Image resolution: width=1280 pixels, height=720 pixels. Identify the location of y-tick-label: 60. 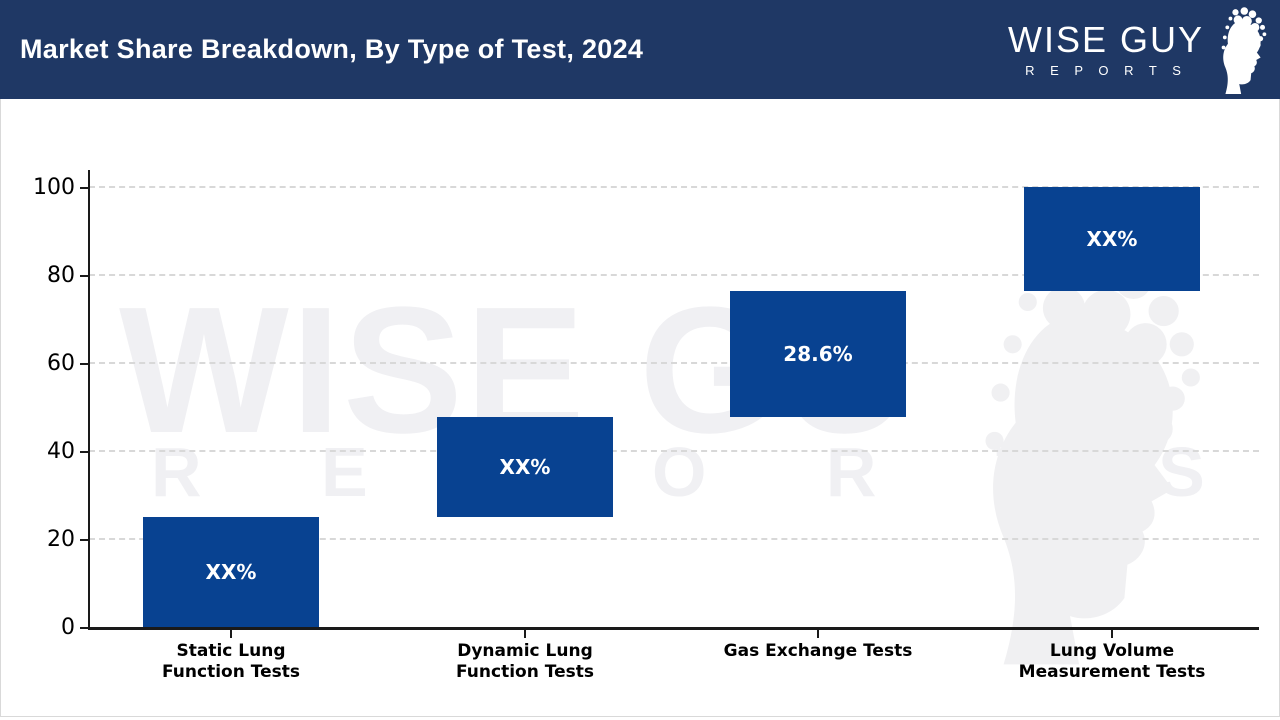
(61, 363).